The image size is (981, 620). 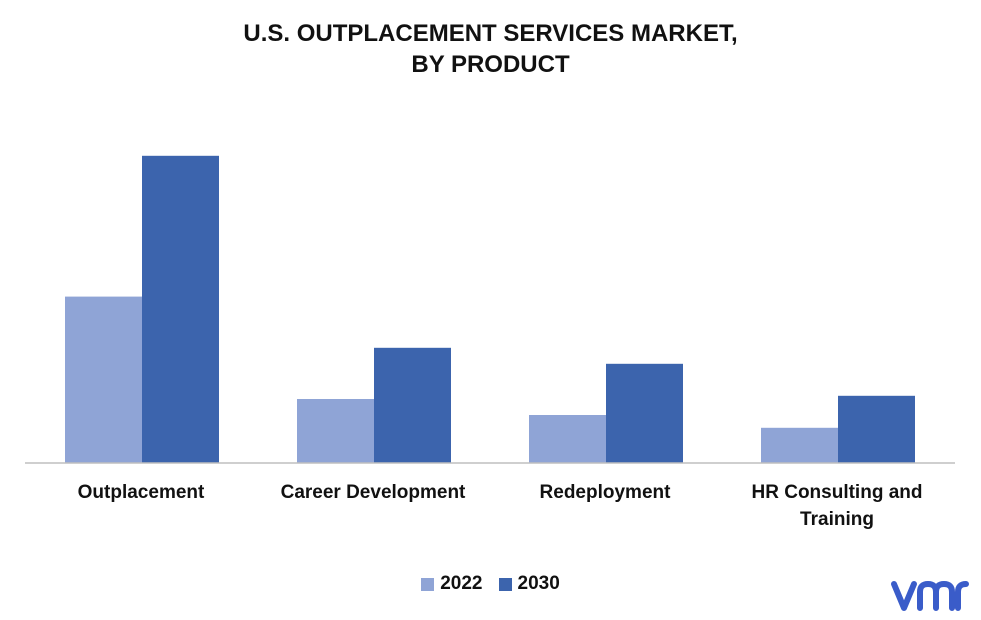 I want to click on category-label-redeployment: Redeployment, so click(x=605, y=492).